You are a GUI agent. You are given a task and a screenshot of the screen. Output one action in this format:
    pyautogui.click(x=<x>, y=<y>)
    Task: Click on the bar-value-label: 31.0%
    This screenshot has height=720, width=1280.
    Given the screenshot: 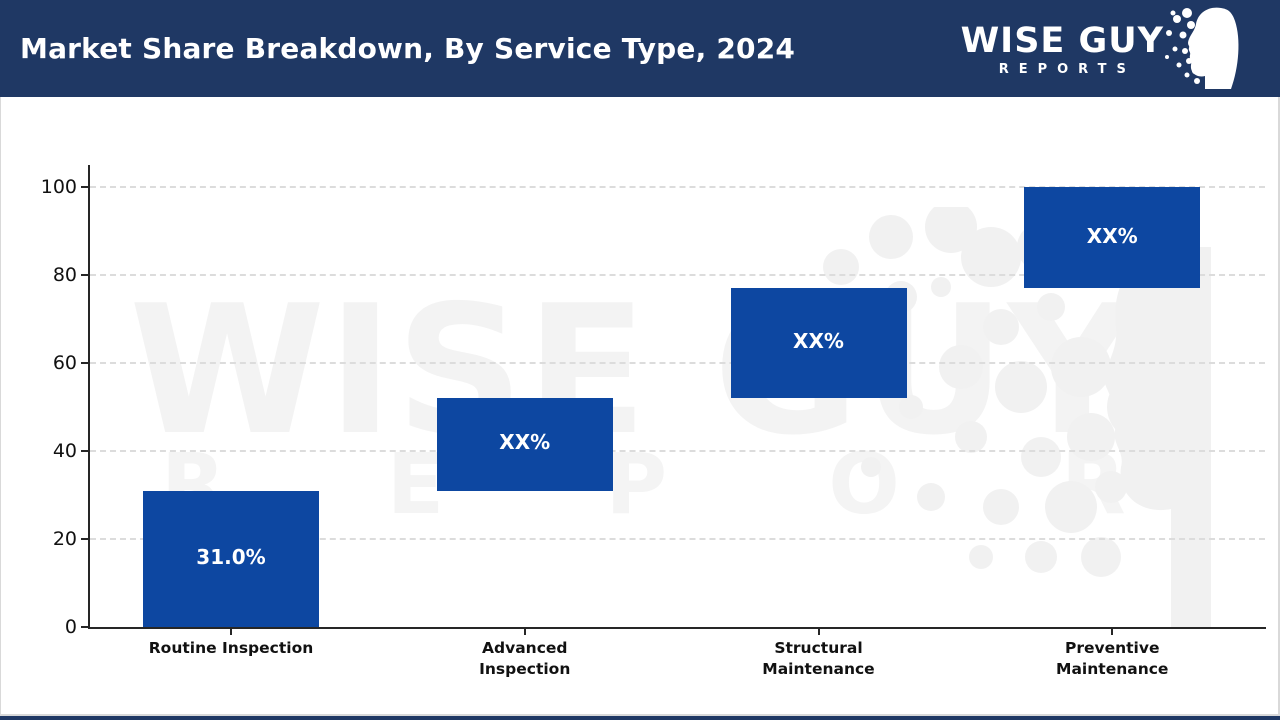 What is the action you would take?
    pyautogui.click(x=231, y=556)
    